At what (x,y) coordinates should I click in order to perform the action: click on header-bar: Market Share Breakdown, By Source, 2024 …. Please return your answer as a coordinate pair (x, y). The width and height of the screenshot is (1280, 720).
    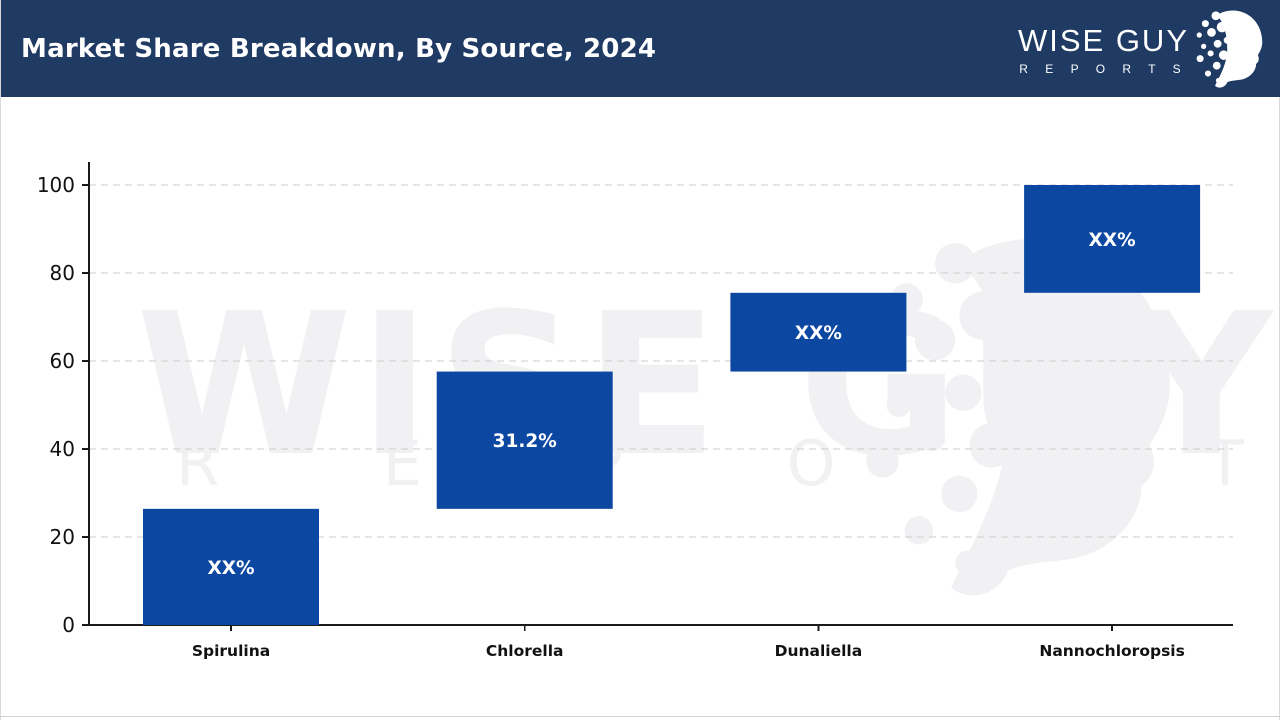
    Looking at the image, I should click on (640, 48).